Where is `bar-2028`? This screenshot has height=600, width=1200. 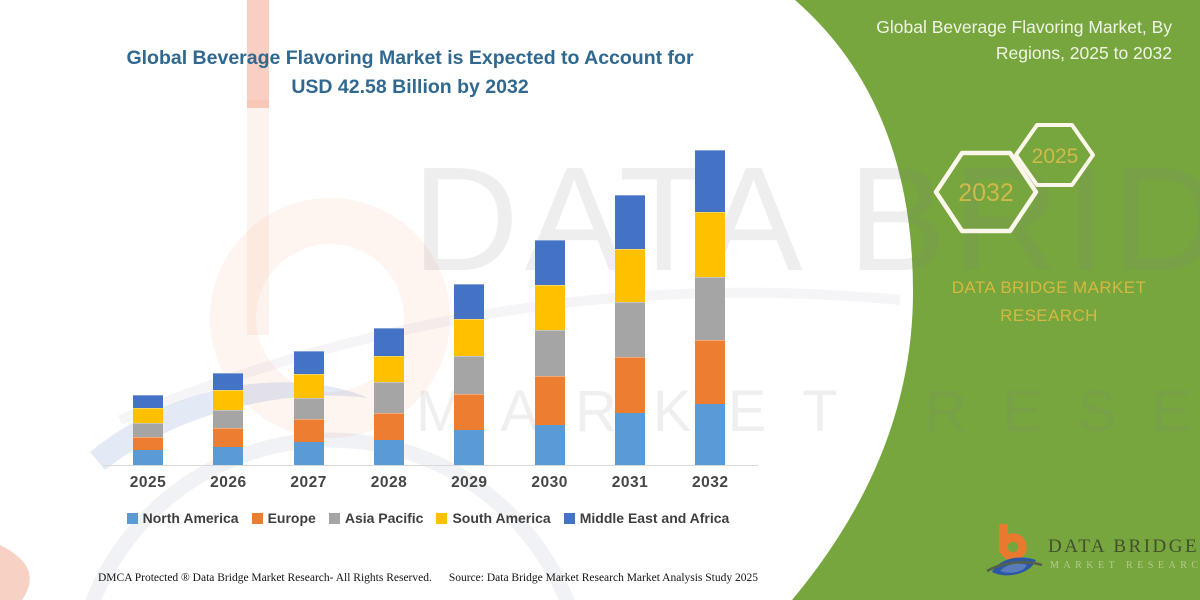 bar-2028 is located at coordinates (388, 396).